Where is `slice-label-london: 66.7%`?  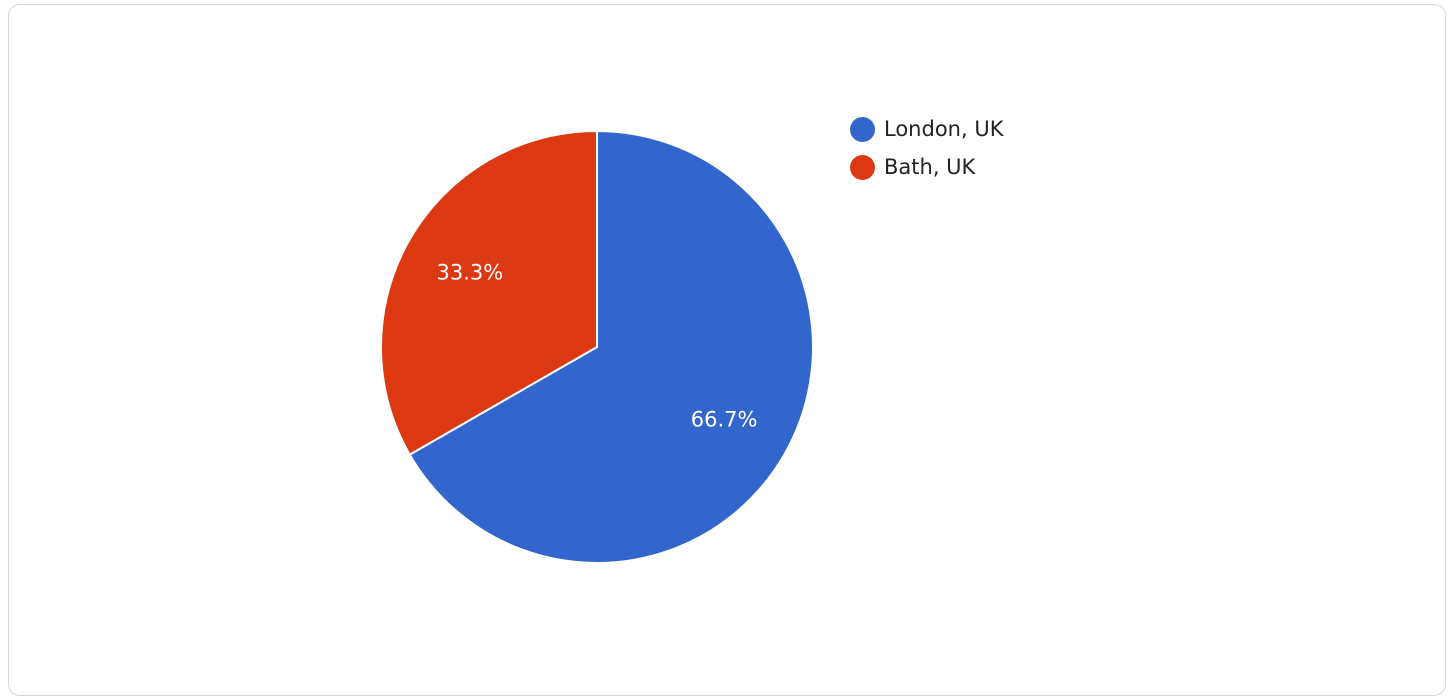 slice-label-london: 66.7% is located at coordinates (724, 420).